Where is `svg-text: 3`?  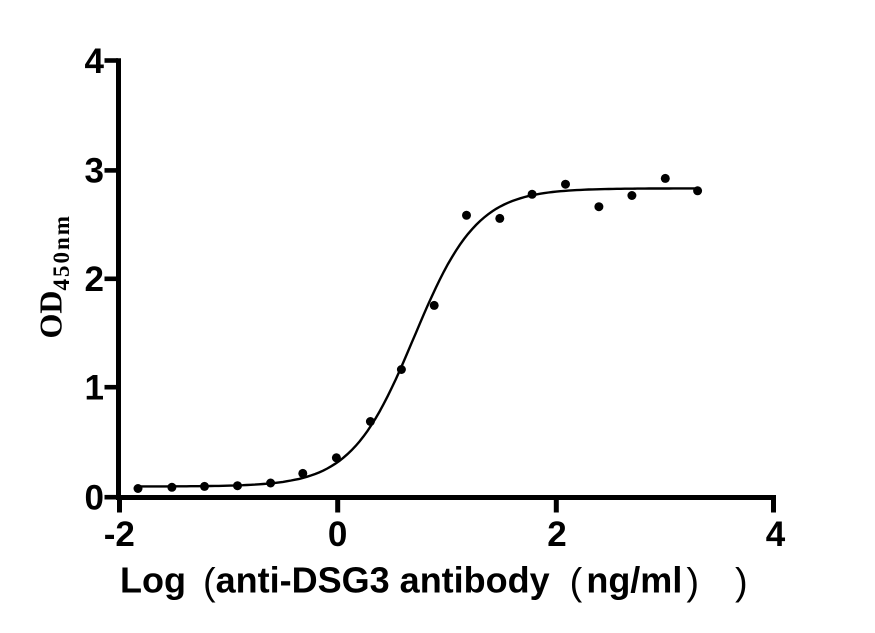 svg-text: 3 is located at coordinates (94, 171).